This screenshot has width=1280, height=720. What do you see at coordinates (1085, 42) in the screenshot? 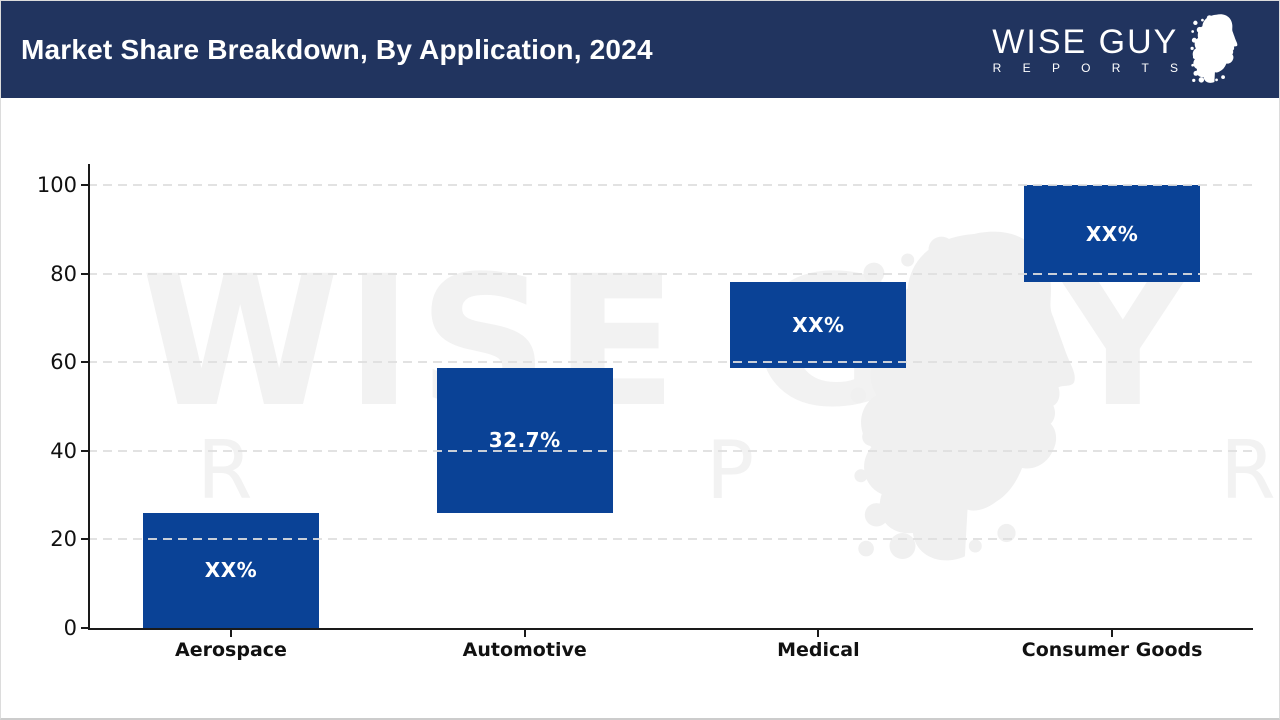
I see `brand-name: WISE GUY` at bounding box center [1085, 42].